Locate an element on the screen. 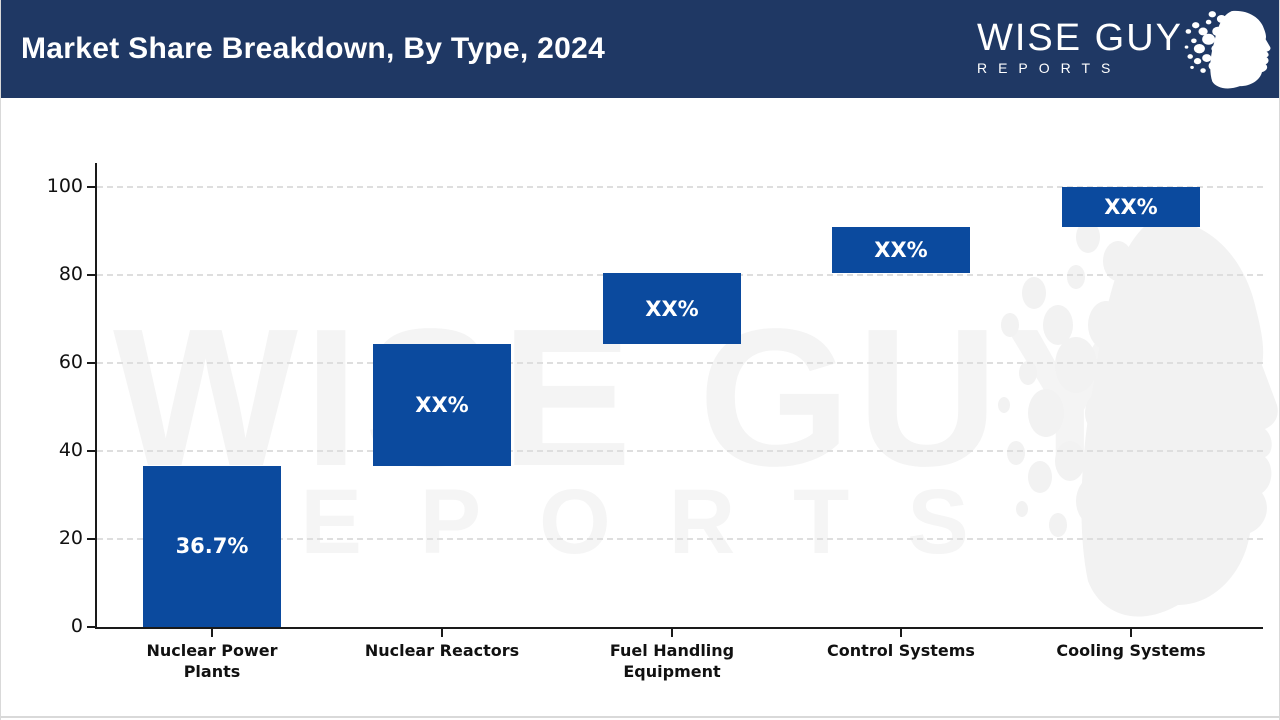 This screenshot has width=1280, height=720. bar-control-systems: XX% is located at coordinates (901, 250).